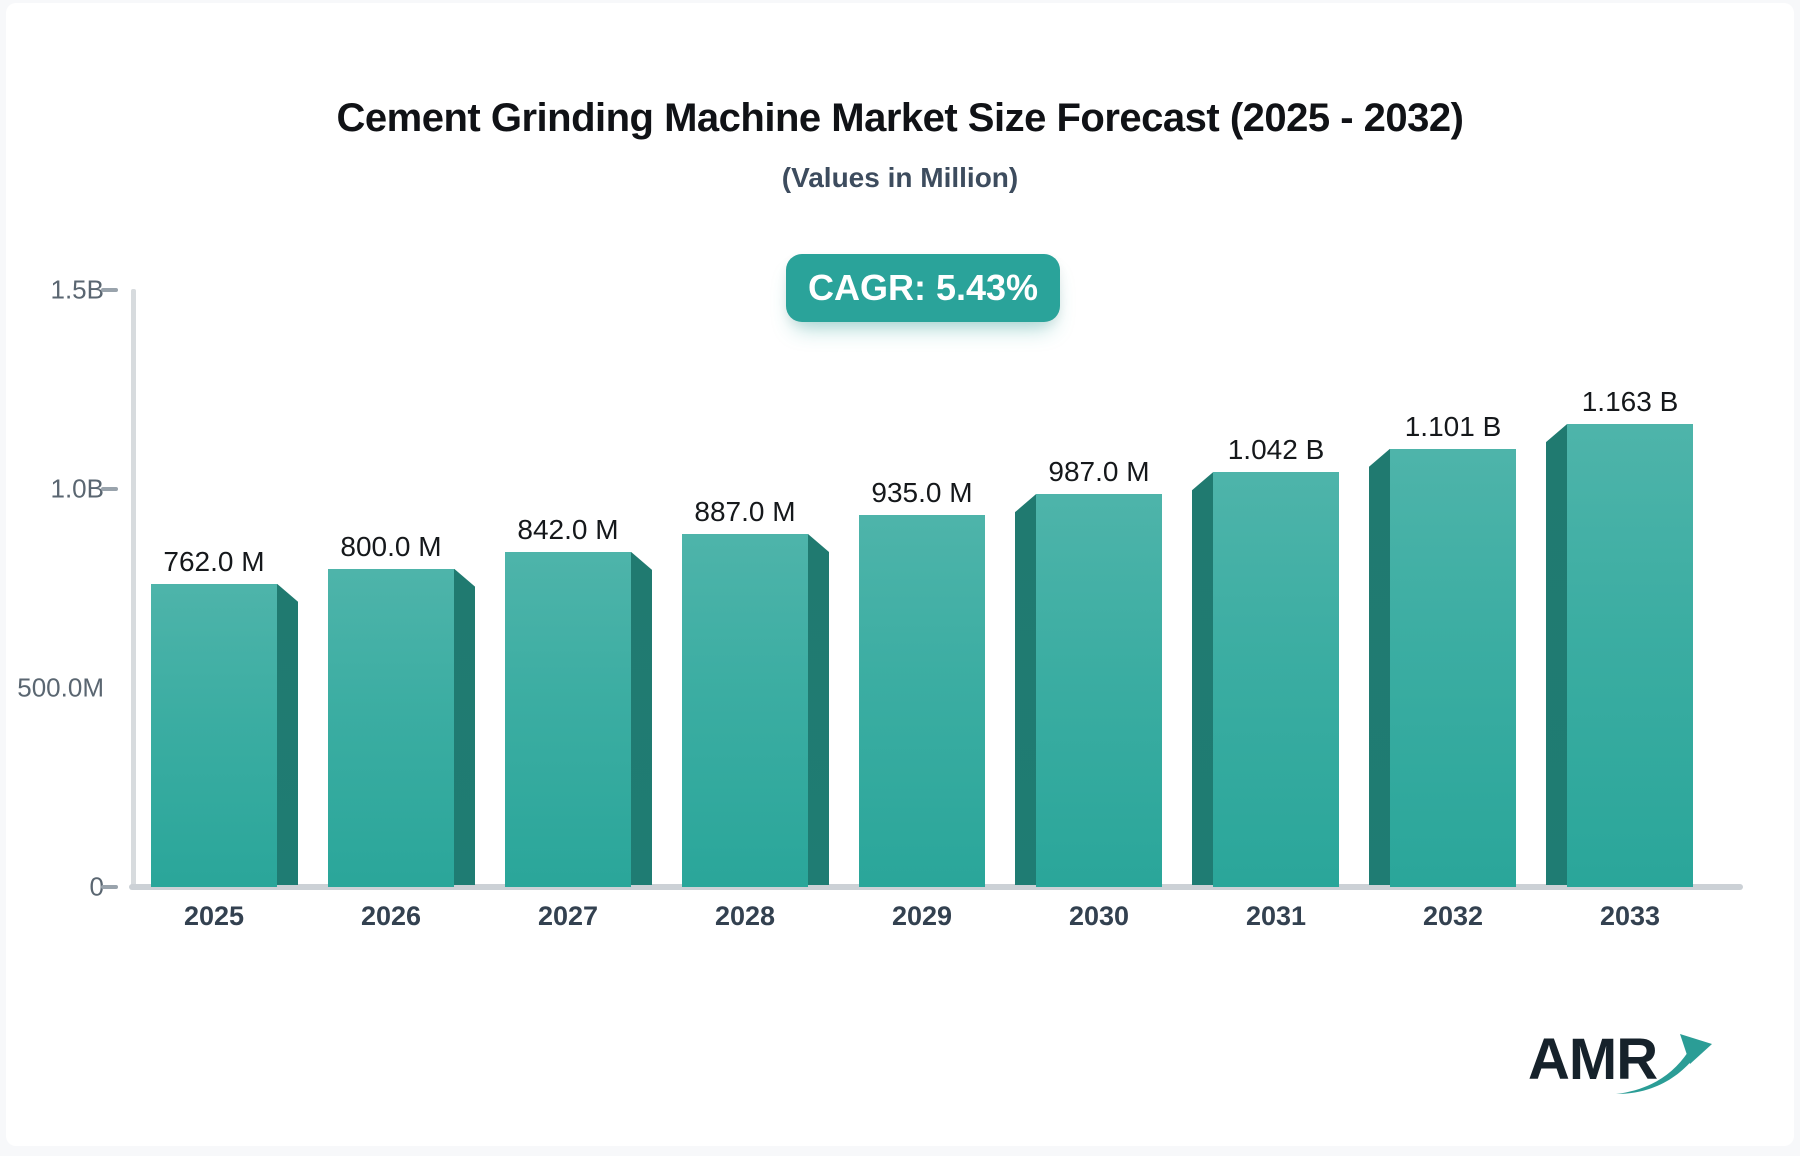 This screenshot has height=1156, width=1800. What do you see at coordinates (1099, 472) in the screenshot?
I see `bar-value-label: 987.0 M` at bounding box center [1099, 472].